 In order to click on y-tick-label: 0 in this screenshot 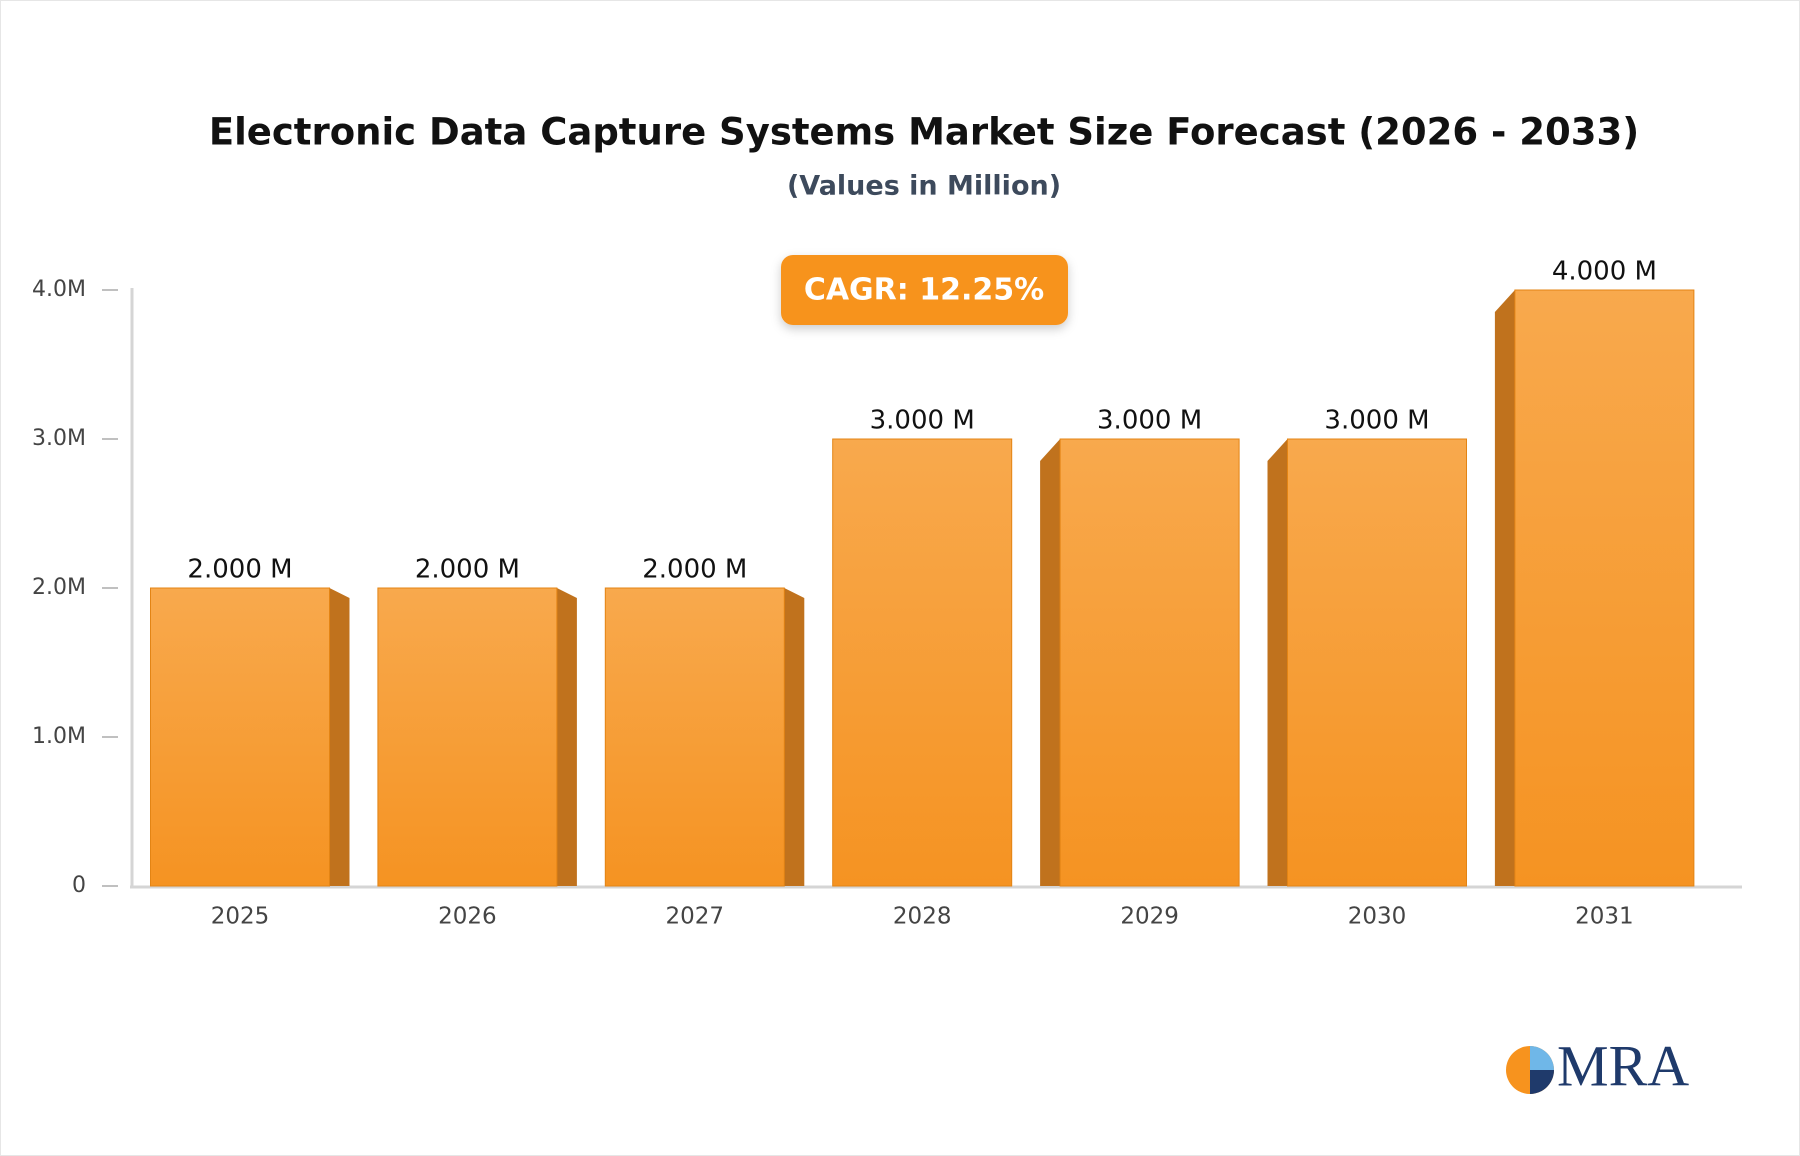, I will do `click(79, 885)`.